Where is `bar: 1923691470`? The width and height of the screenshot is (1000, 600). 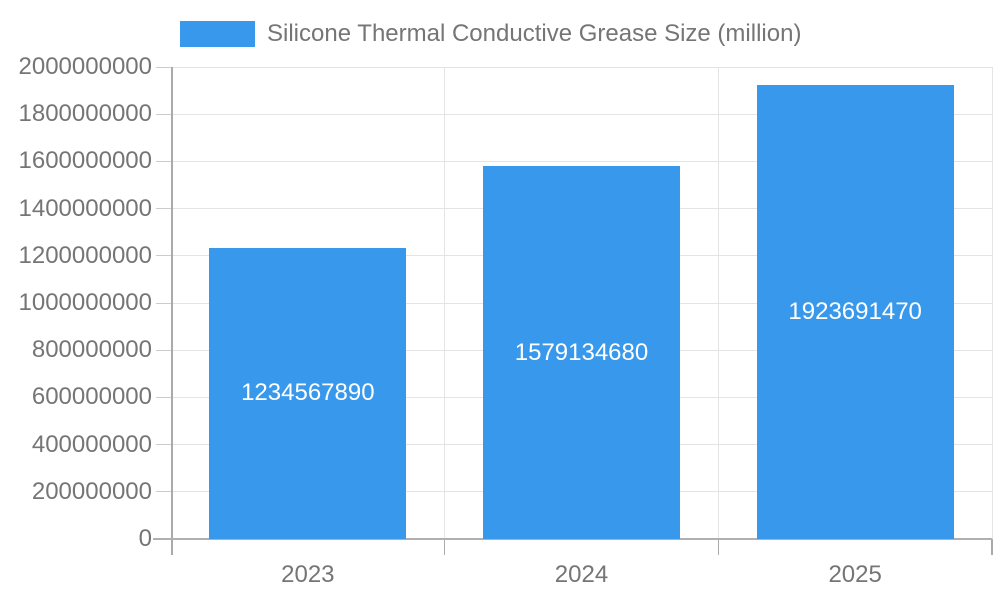
bar: 1923691470 is located at coordinates (855, 312).